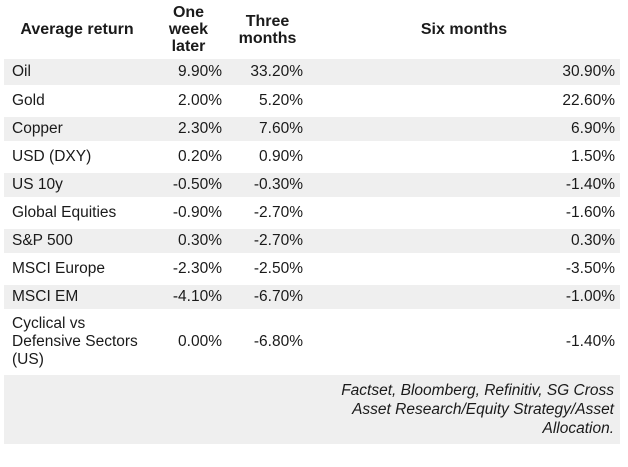 The height and width of the screenshot is (467, 628). What do you see at coordinates (267, 270) in the screenshot?
I see `cell-three-months: -2.50%` at bounding box center [267, 270].